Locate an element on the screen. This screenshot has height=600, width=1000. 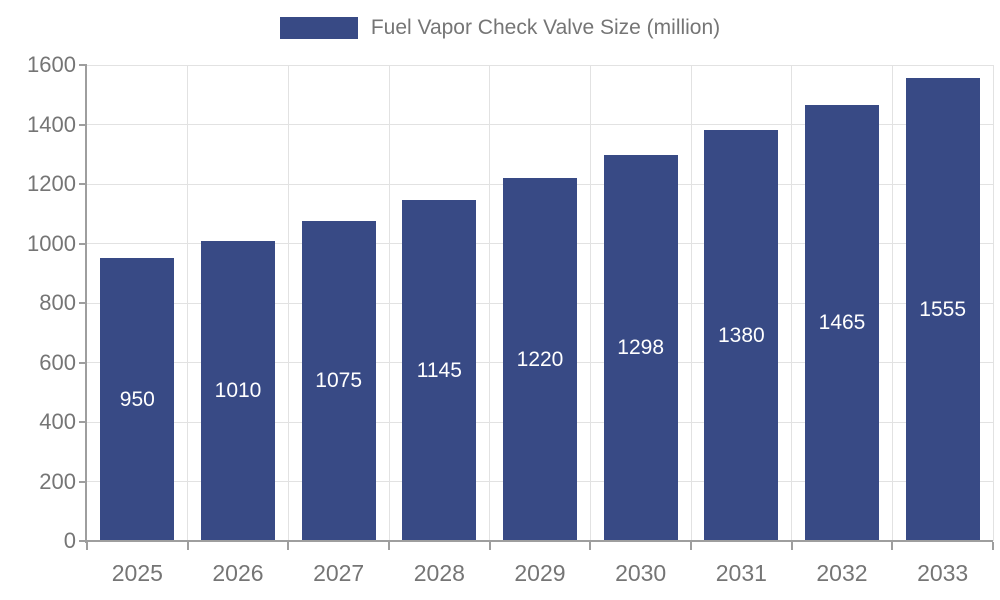
y-tick-label: 1200 is located at coordinates (51, 183).